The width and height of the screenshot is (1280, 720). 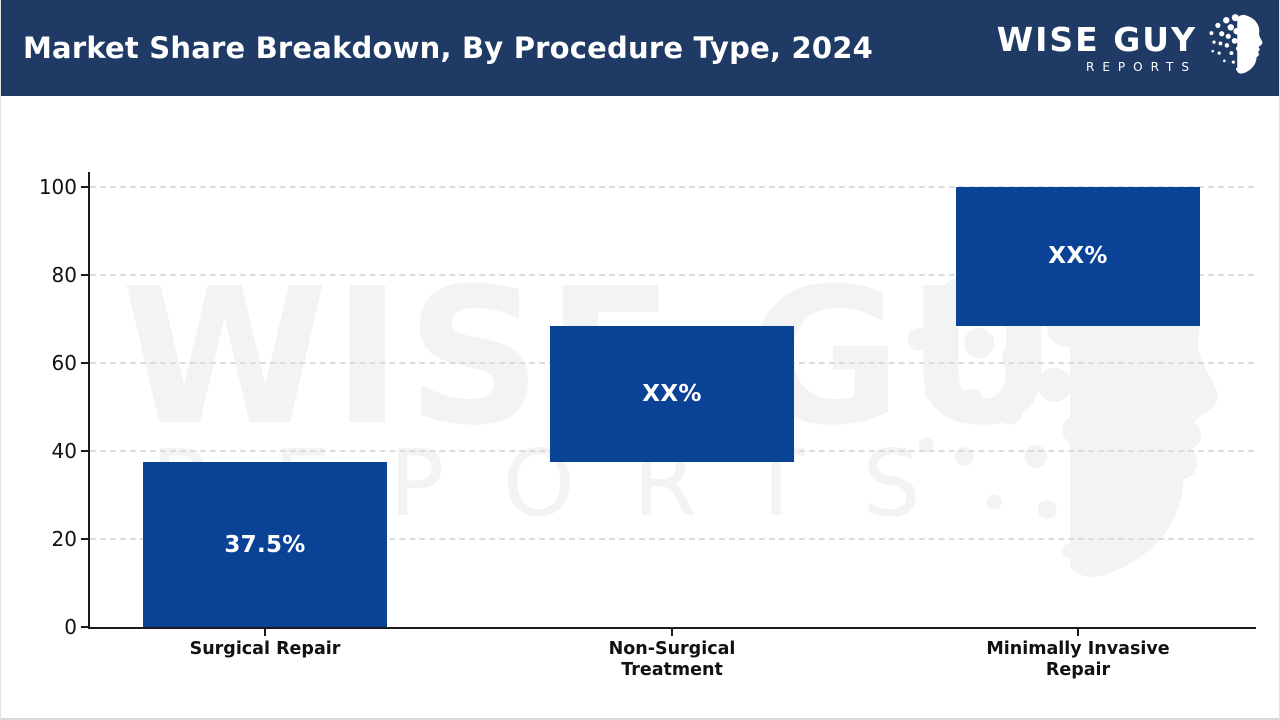 What do you see at coordinates (1141, 66) in the screenshot?
I see `logo-subtitle: REPORTS` at bounding box center [1141, 66].